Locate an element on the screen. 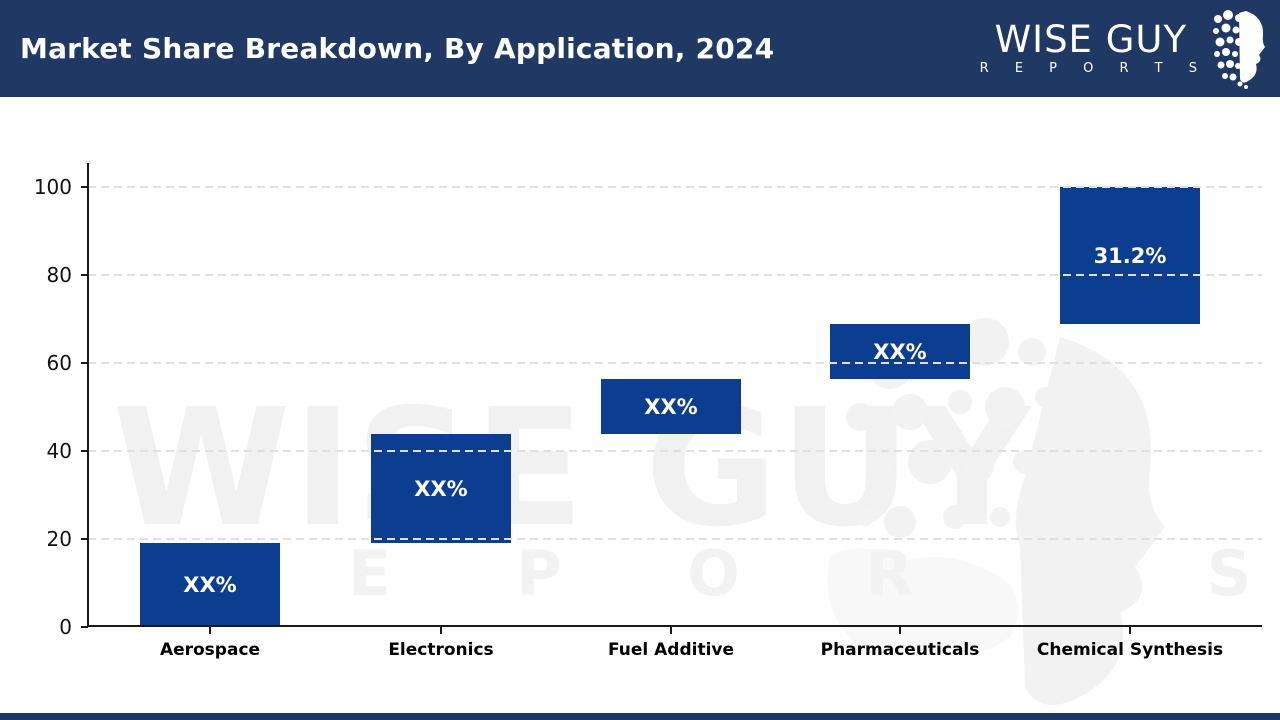 This screenshot has width=1280, height=720. logo-wordmark: WISE GUY is located at coordinates (1091, 39).